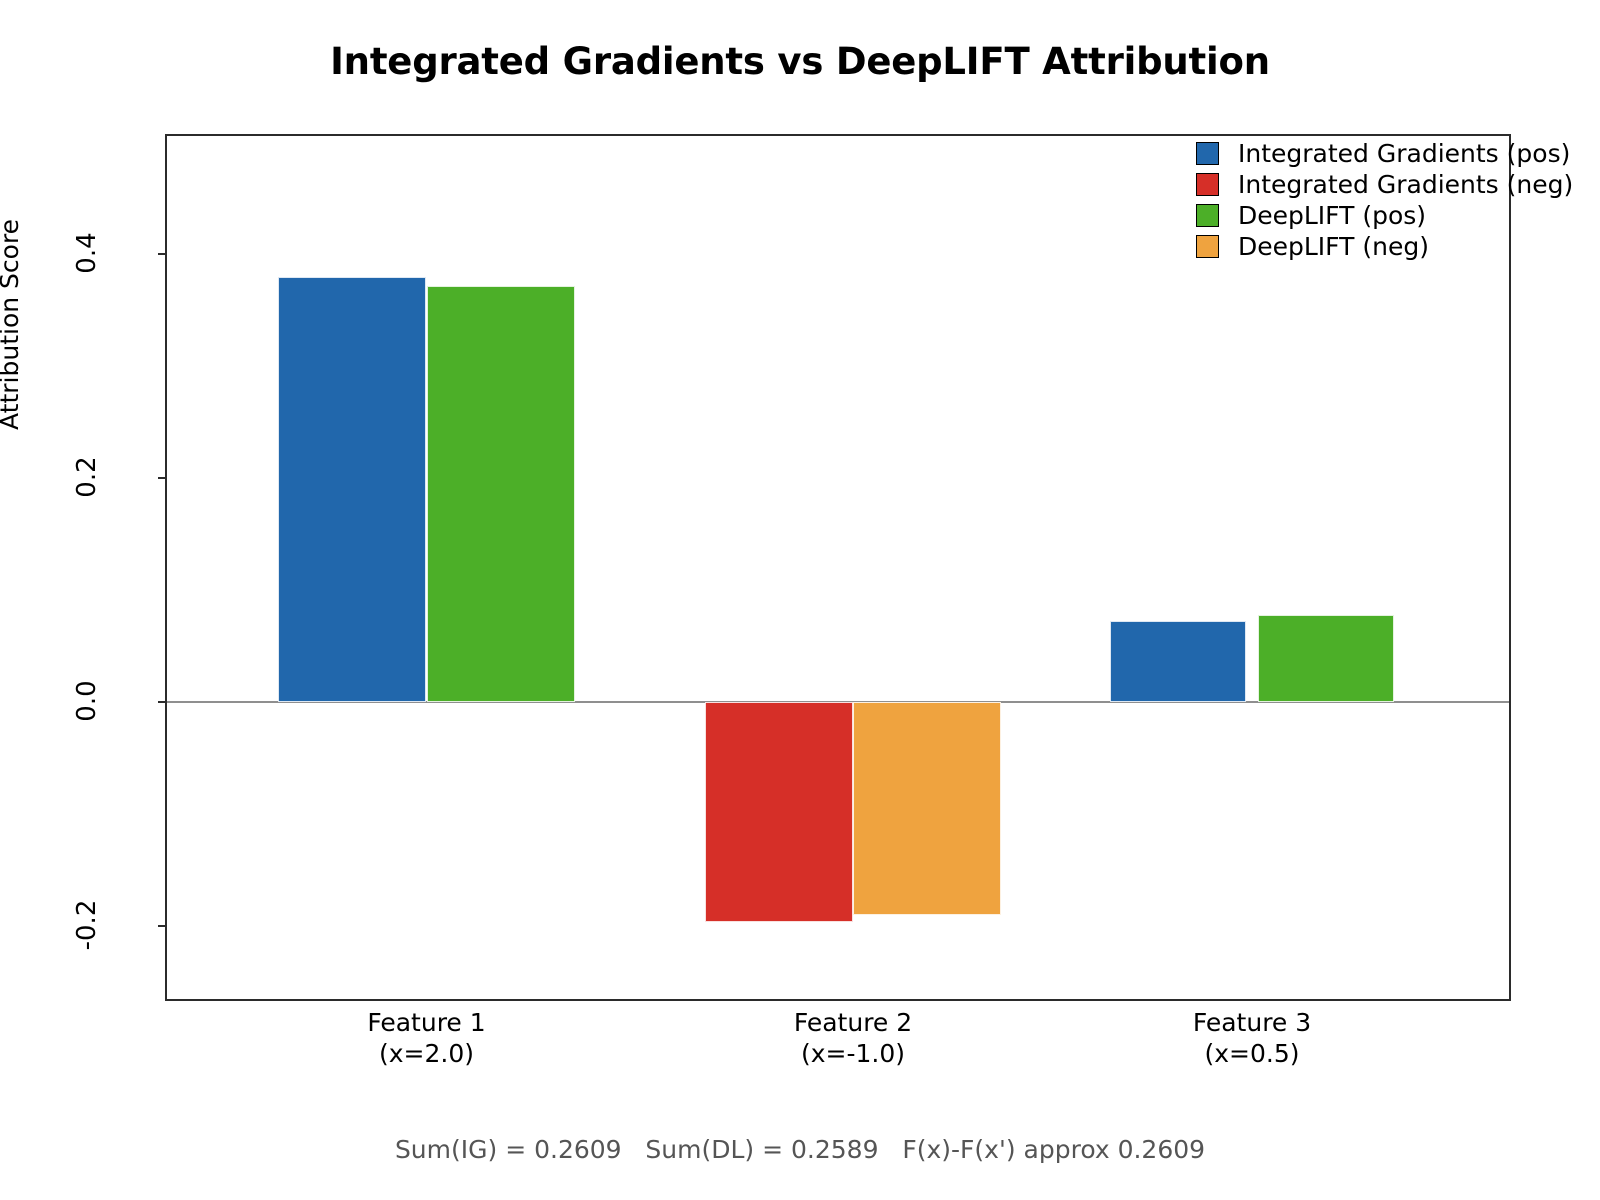 This screenshot has width=1600, height=1200. What do you see at coordinates (1332, 215) in the screenshot?
I see `legend-label: DeepLIFT (pos)` at bounding box center [1332, 215].